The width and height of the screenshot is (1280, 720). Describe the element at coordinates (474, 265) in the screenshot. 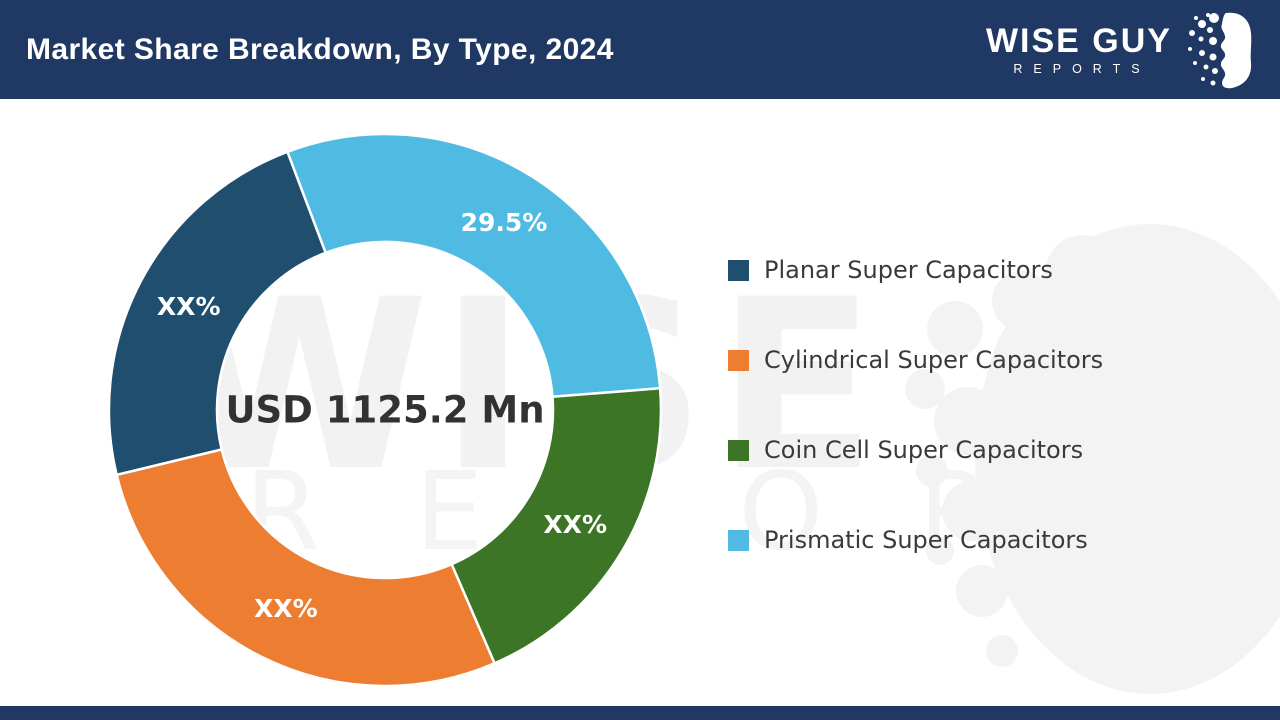

I see `donut-slice-prismatic-super-capacitors` at that location.